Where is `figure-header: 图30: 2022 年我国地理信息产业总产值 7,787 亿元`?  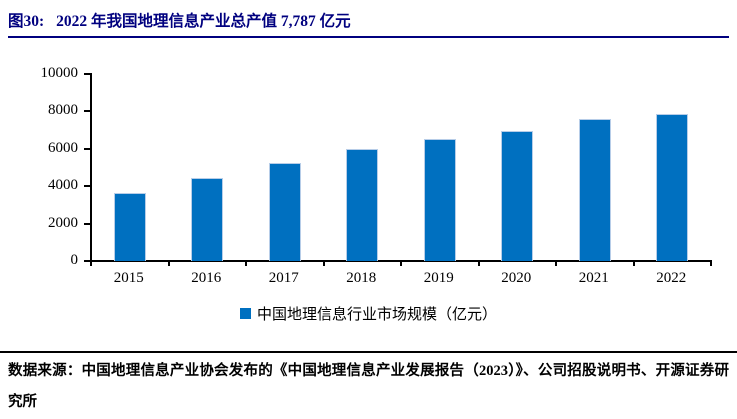
figure-header: 图30: 2022 年我国地理信息产业总产值 7,787 亿元 is located at coordinates (368, 20).